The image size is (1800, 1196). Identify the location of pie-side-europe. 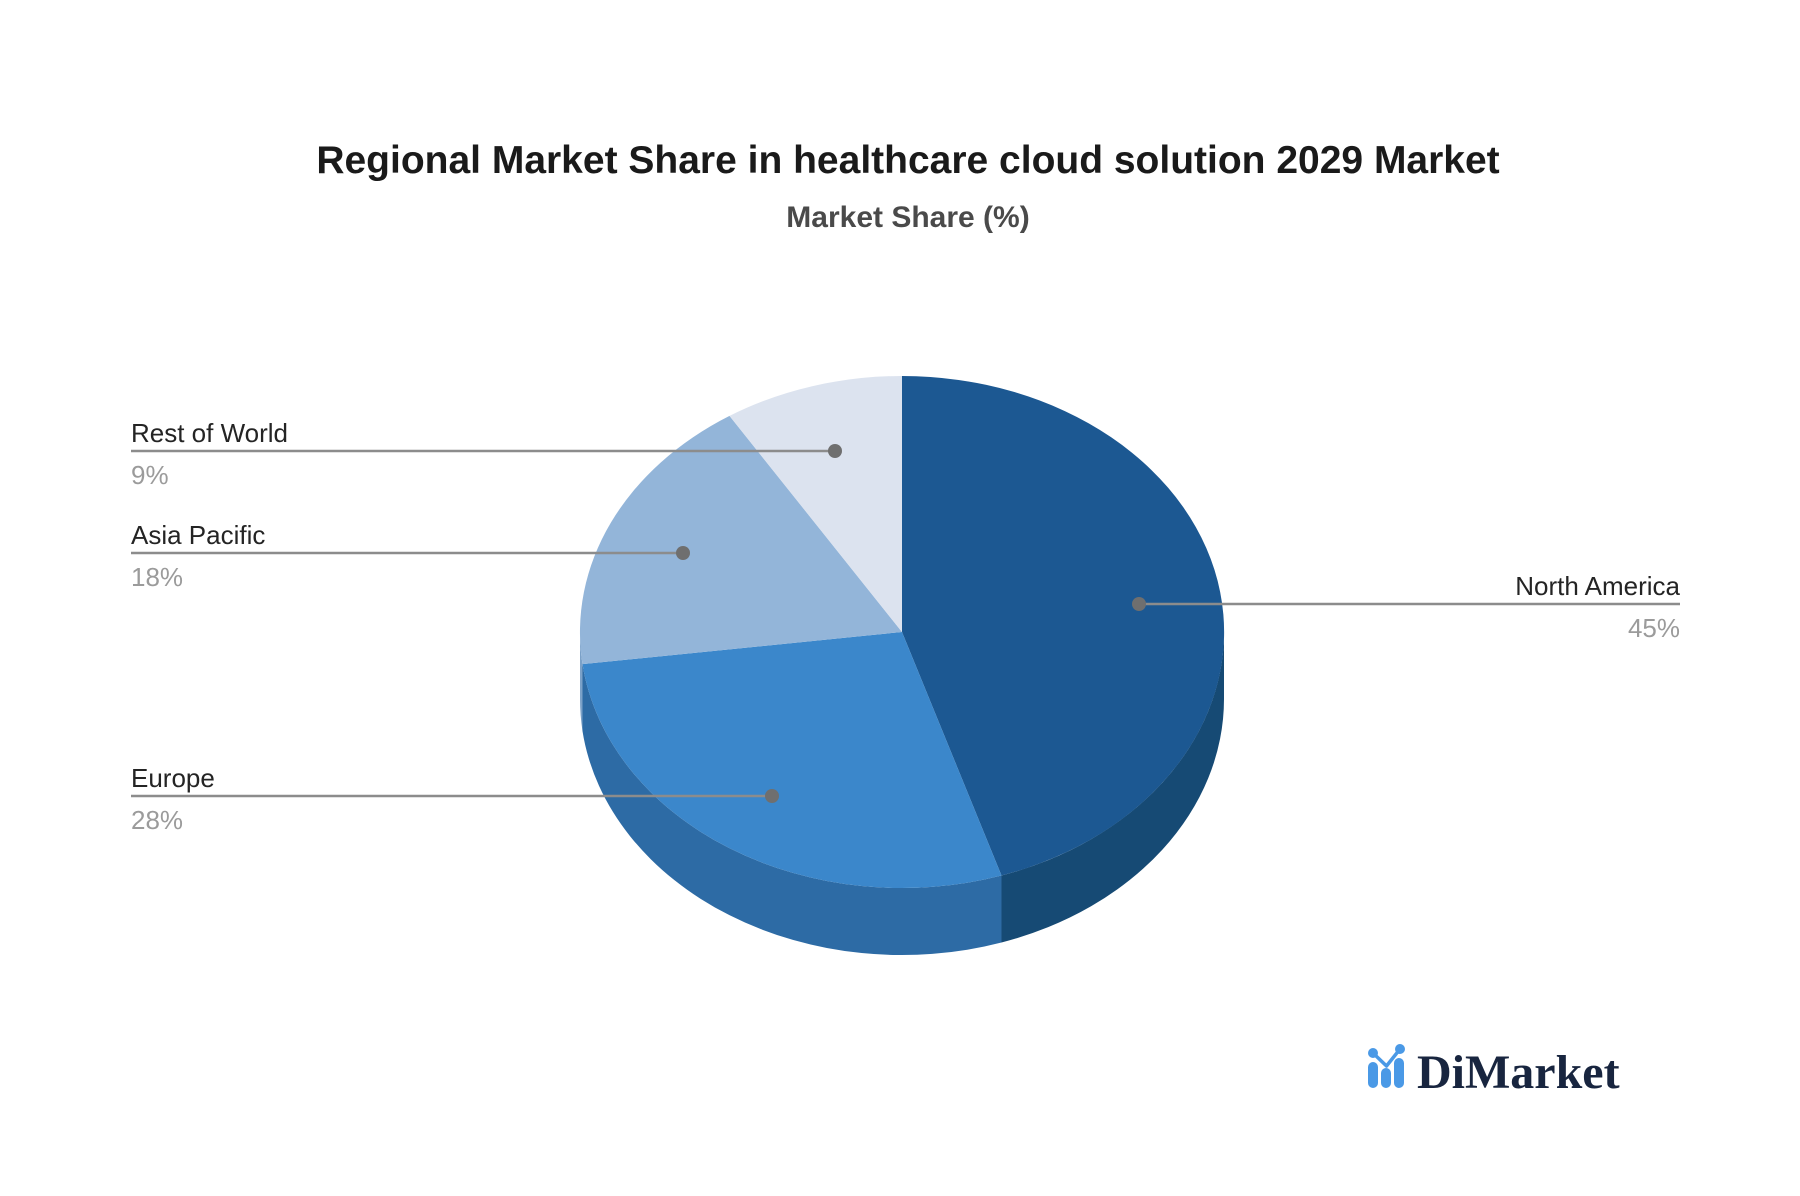
(792, 810).